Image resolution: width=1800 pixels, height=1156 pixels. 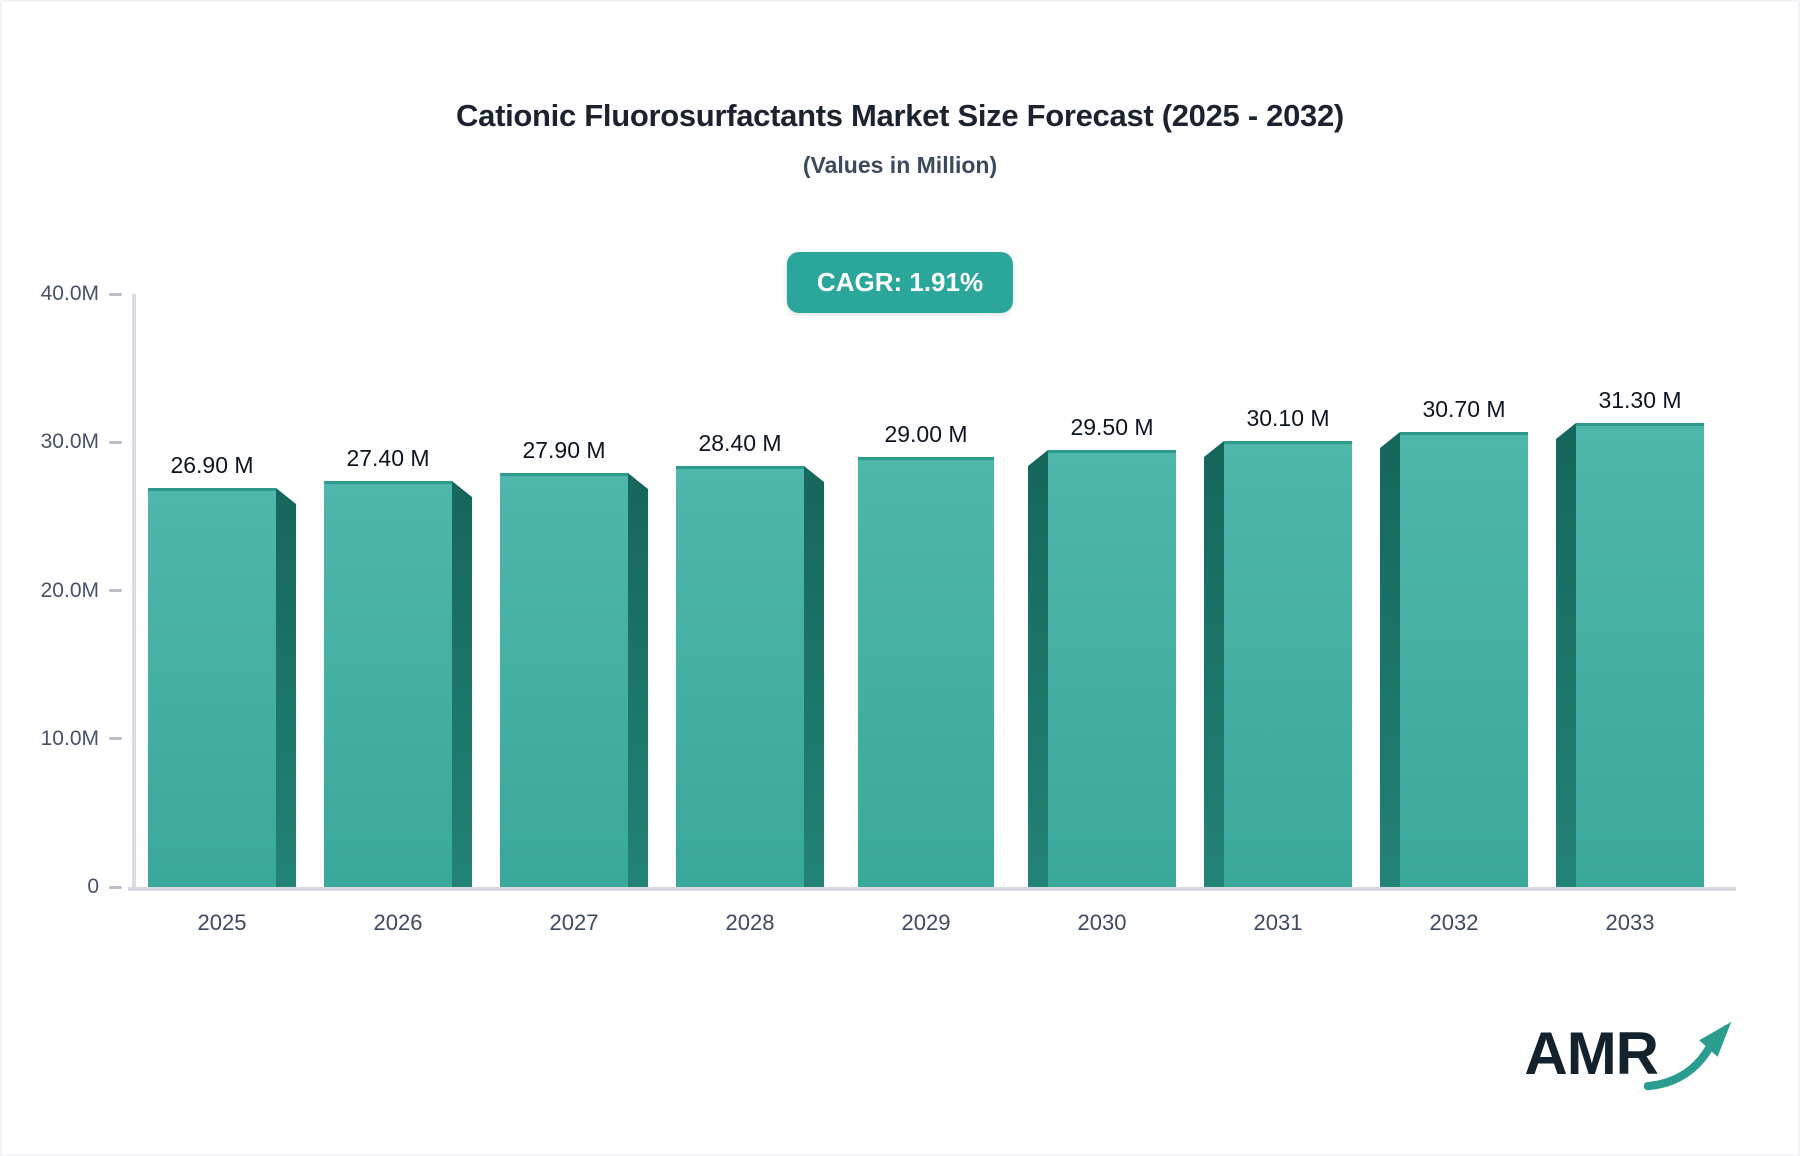 What do you see at coordinates (1278, 922) in the screenshot?
I see `x-axis-label-2031: 2031` at bounding box center [1278, 922].